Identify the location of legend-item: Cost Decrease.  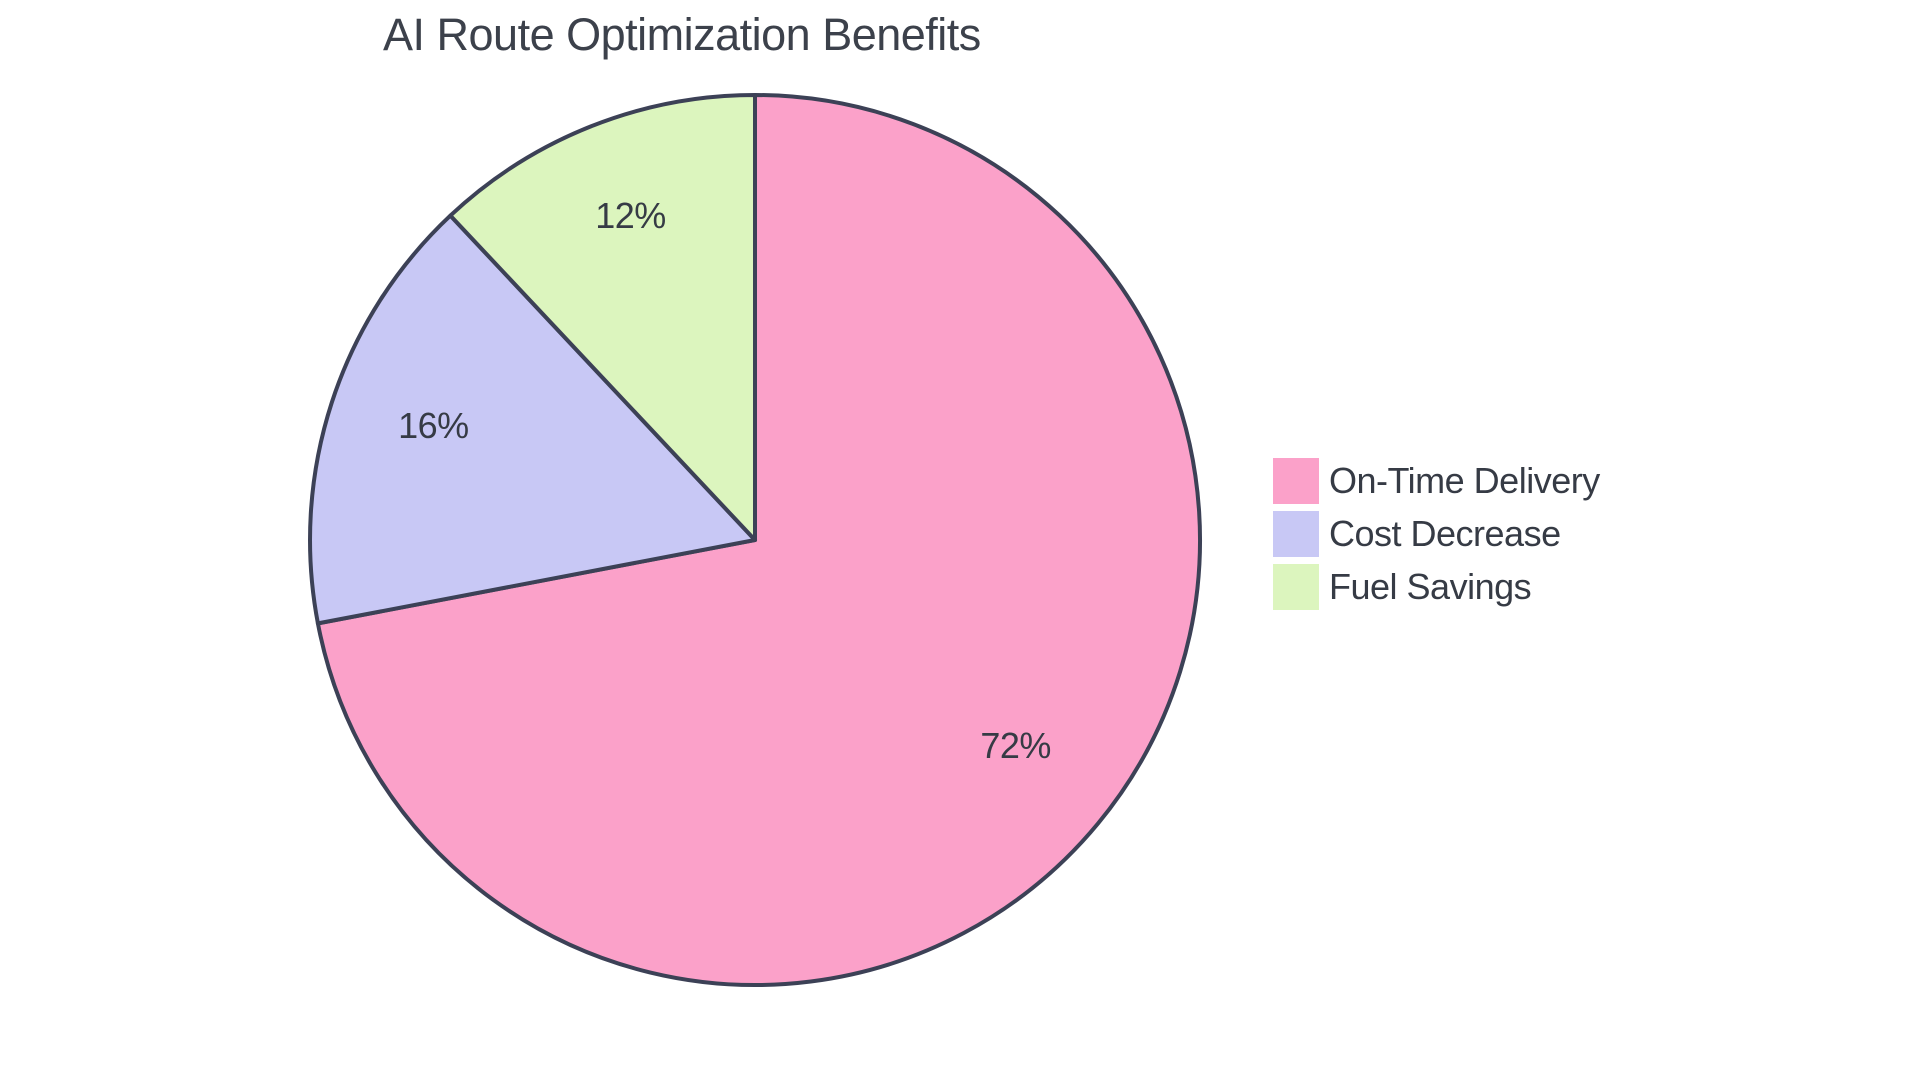
(1436, 534).